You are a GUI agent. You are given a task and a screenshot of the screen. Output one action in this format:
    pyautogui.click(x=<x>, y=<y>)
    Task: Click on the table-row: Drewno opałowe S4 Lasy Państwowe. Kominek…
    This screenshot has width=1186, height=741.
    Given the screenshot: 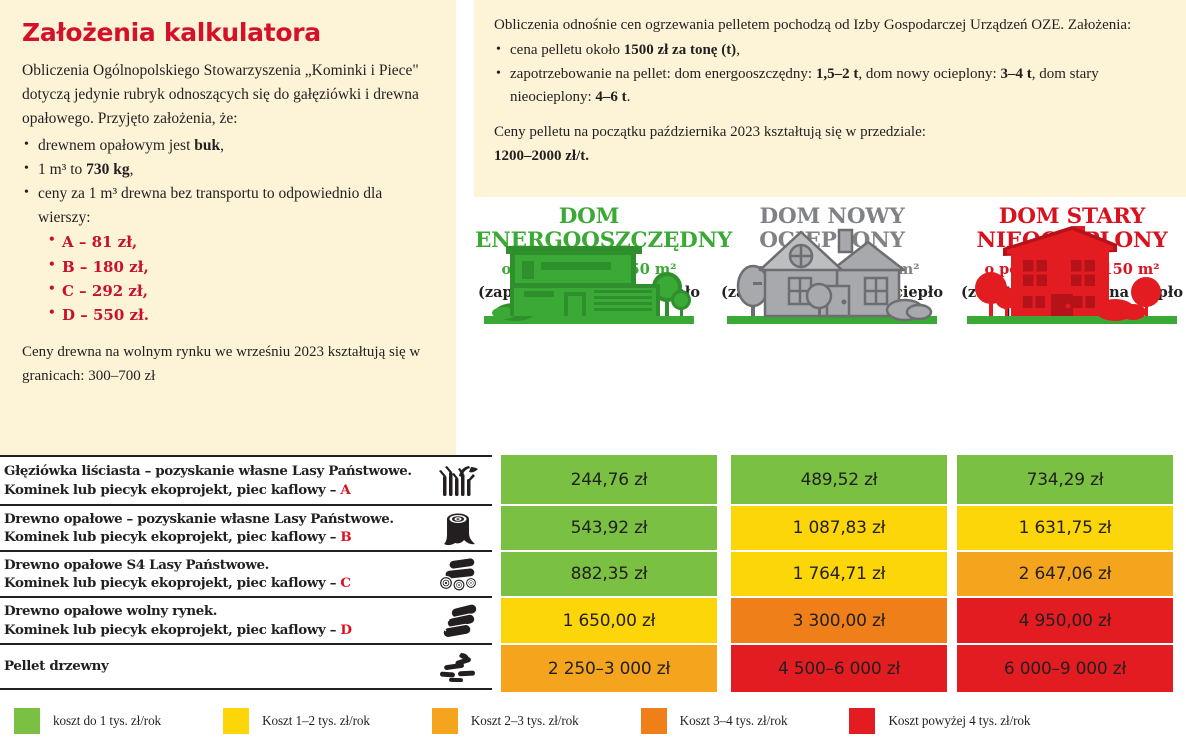 What is the action you would take?
    pyautogui.click(x=246, y=573)
    